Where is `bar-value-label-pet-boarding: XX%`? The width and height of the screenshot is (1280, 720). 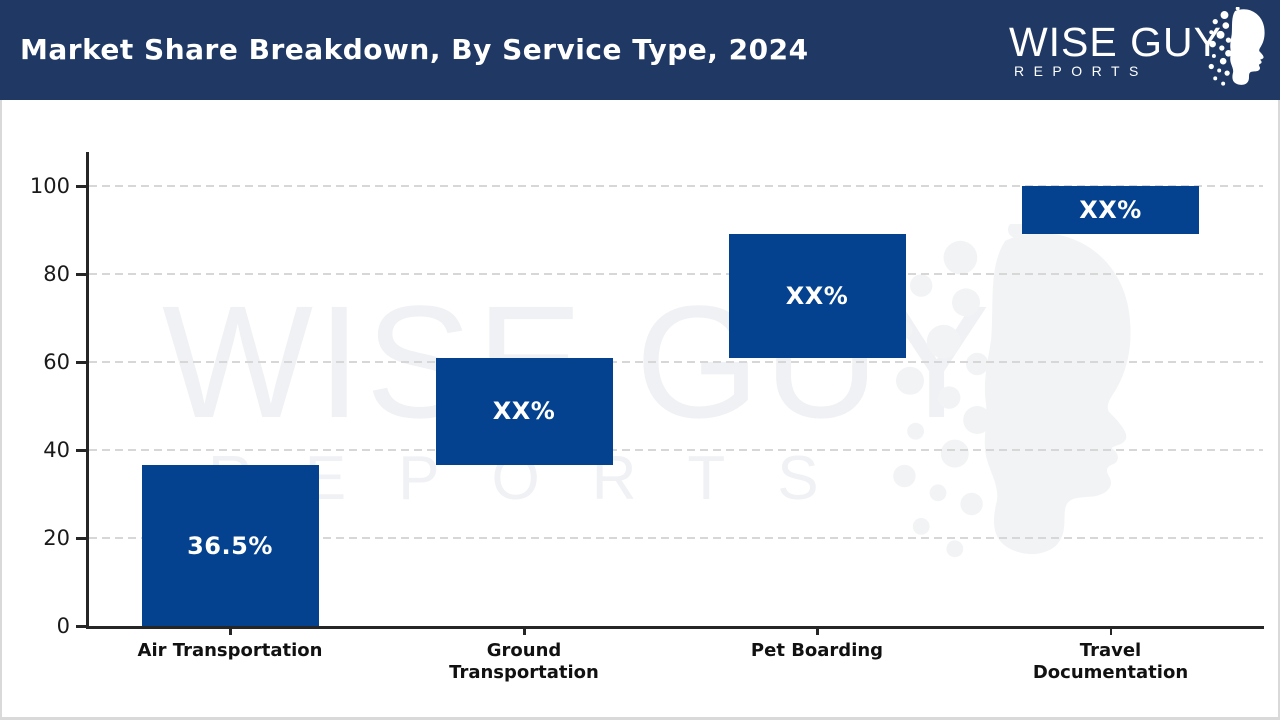
bar-value-label-pet-boarding: XX% is located at coordinates (817, 295).